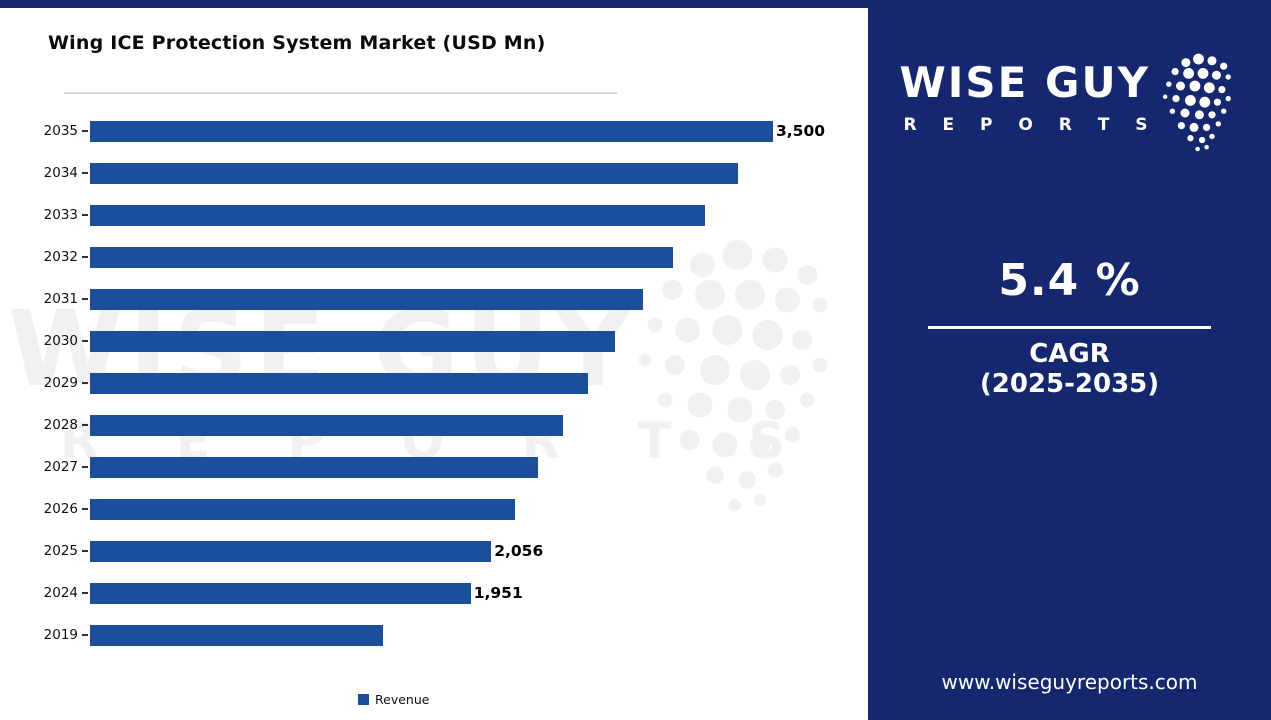 The width and height of the screenshot is (1271, 720). What do you see at coordinates (1196, 102) in the screenshot?
I see `logo-head-icon` at bounding box center [1196, 102].